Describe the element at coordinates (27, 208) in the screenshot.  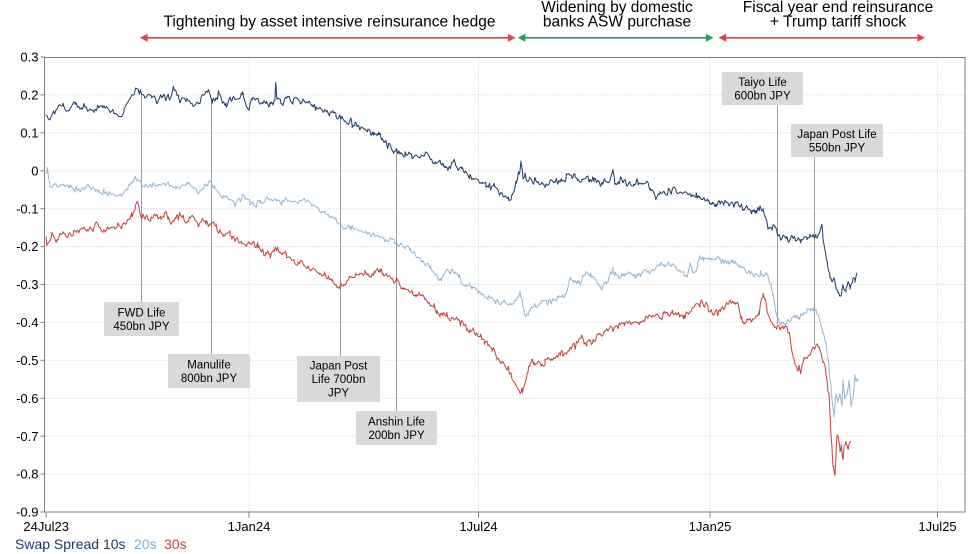
I see `svg-text: -0.1` at that location.